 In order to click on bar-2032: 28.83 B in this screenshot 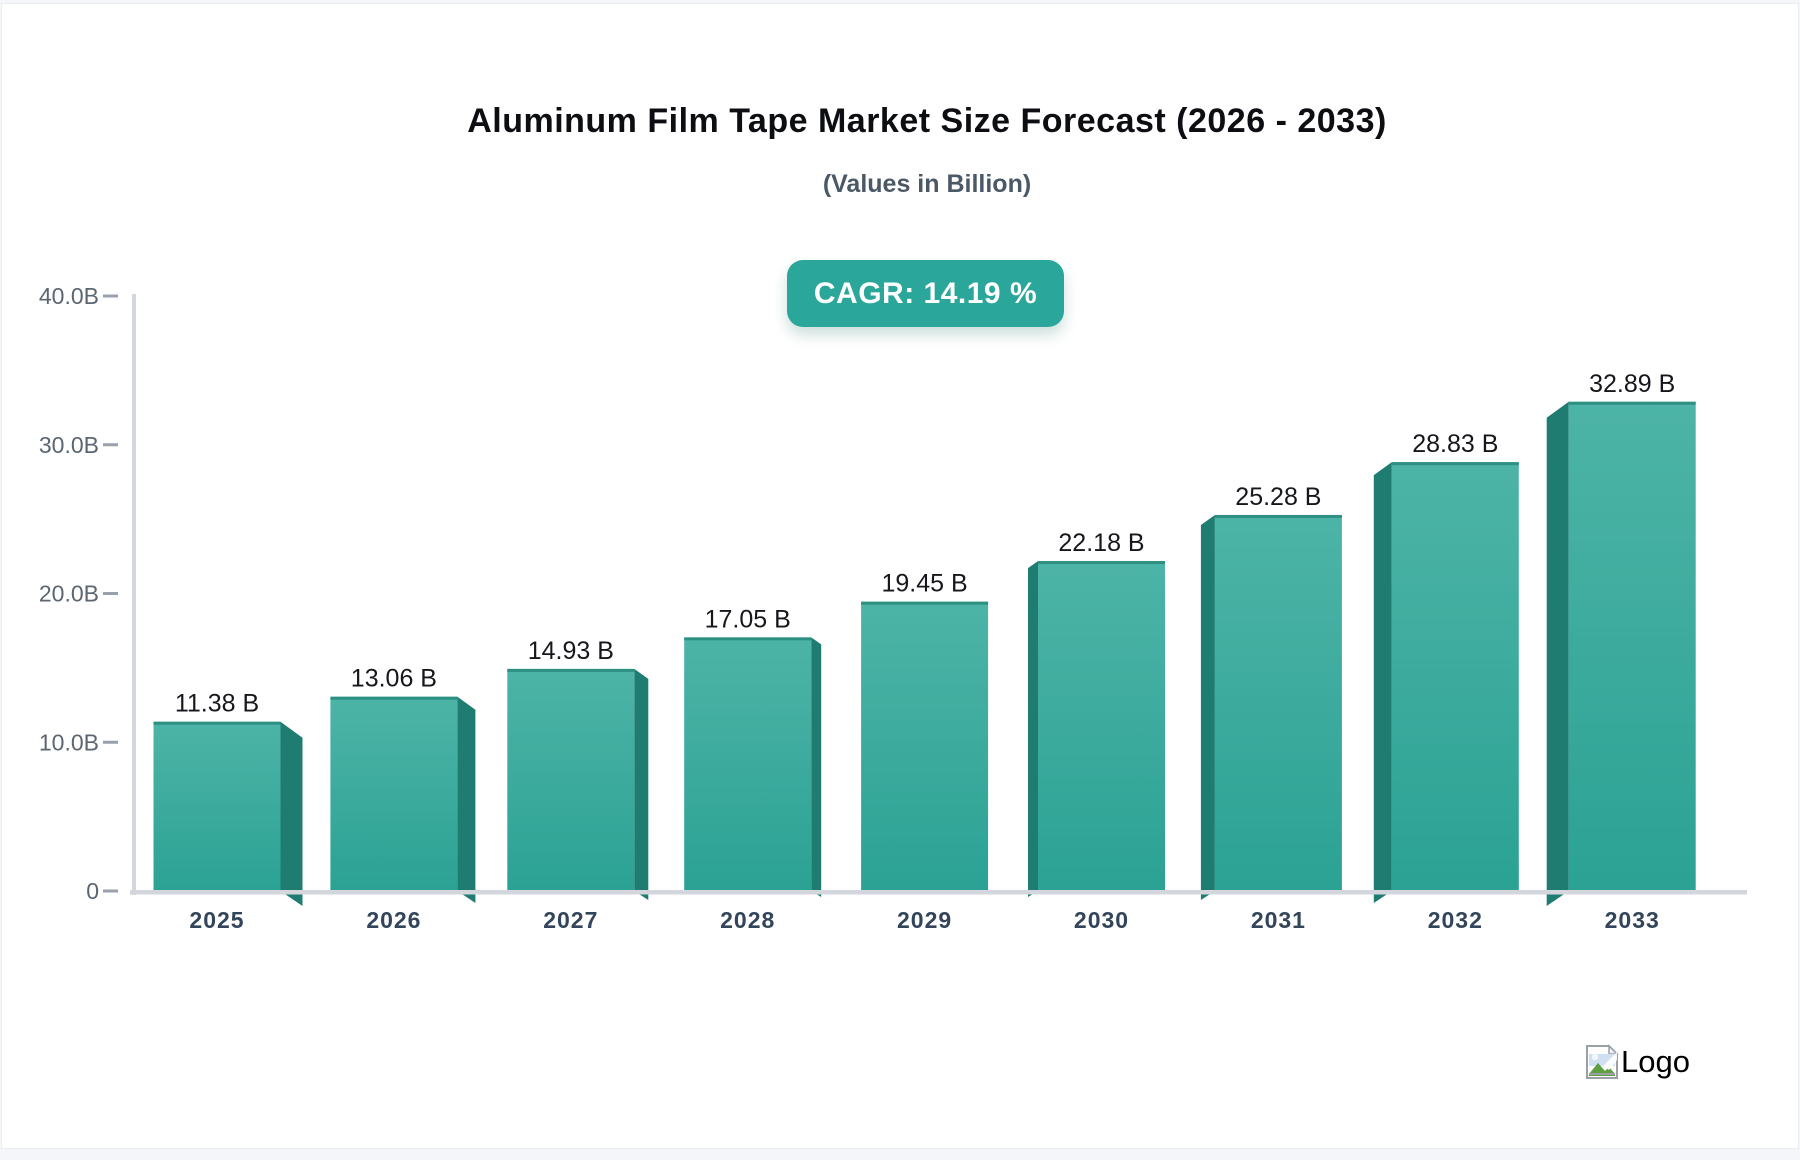, I will do `click(1446, 666)`.